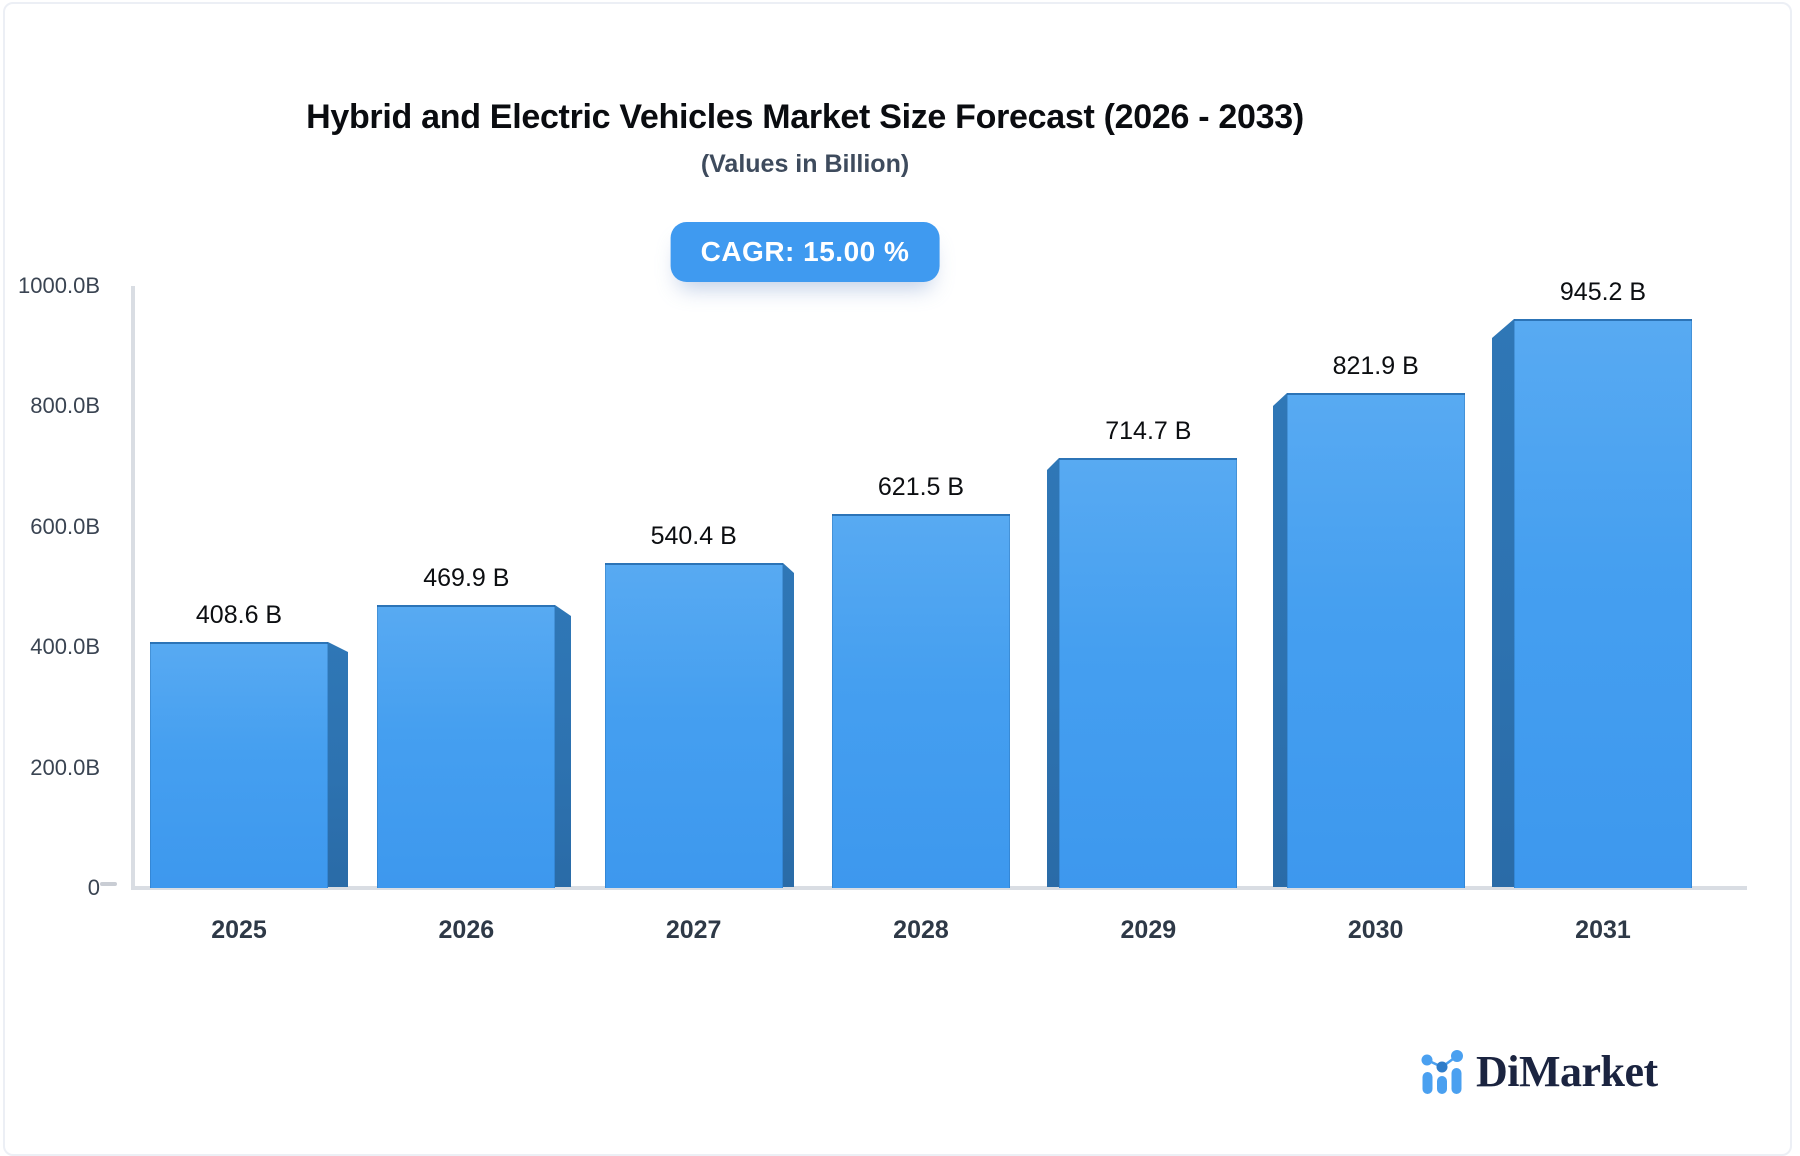 This screenshot has width=1800, height=1156. I want to click on x-axis-label-2027: 2027, so click(693, 930).